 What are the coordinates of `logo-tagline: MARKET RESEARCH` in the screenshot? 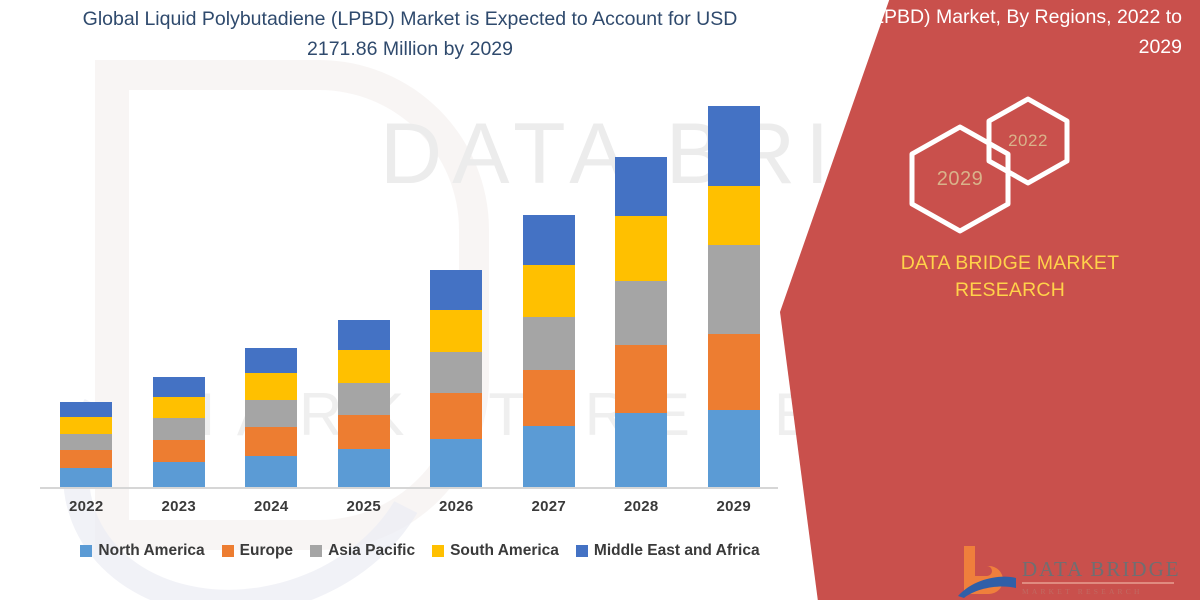 It's located at (1082, 591).